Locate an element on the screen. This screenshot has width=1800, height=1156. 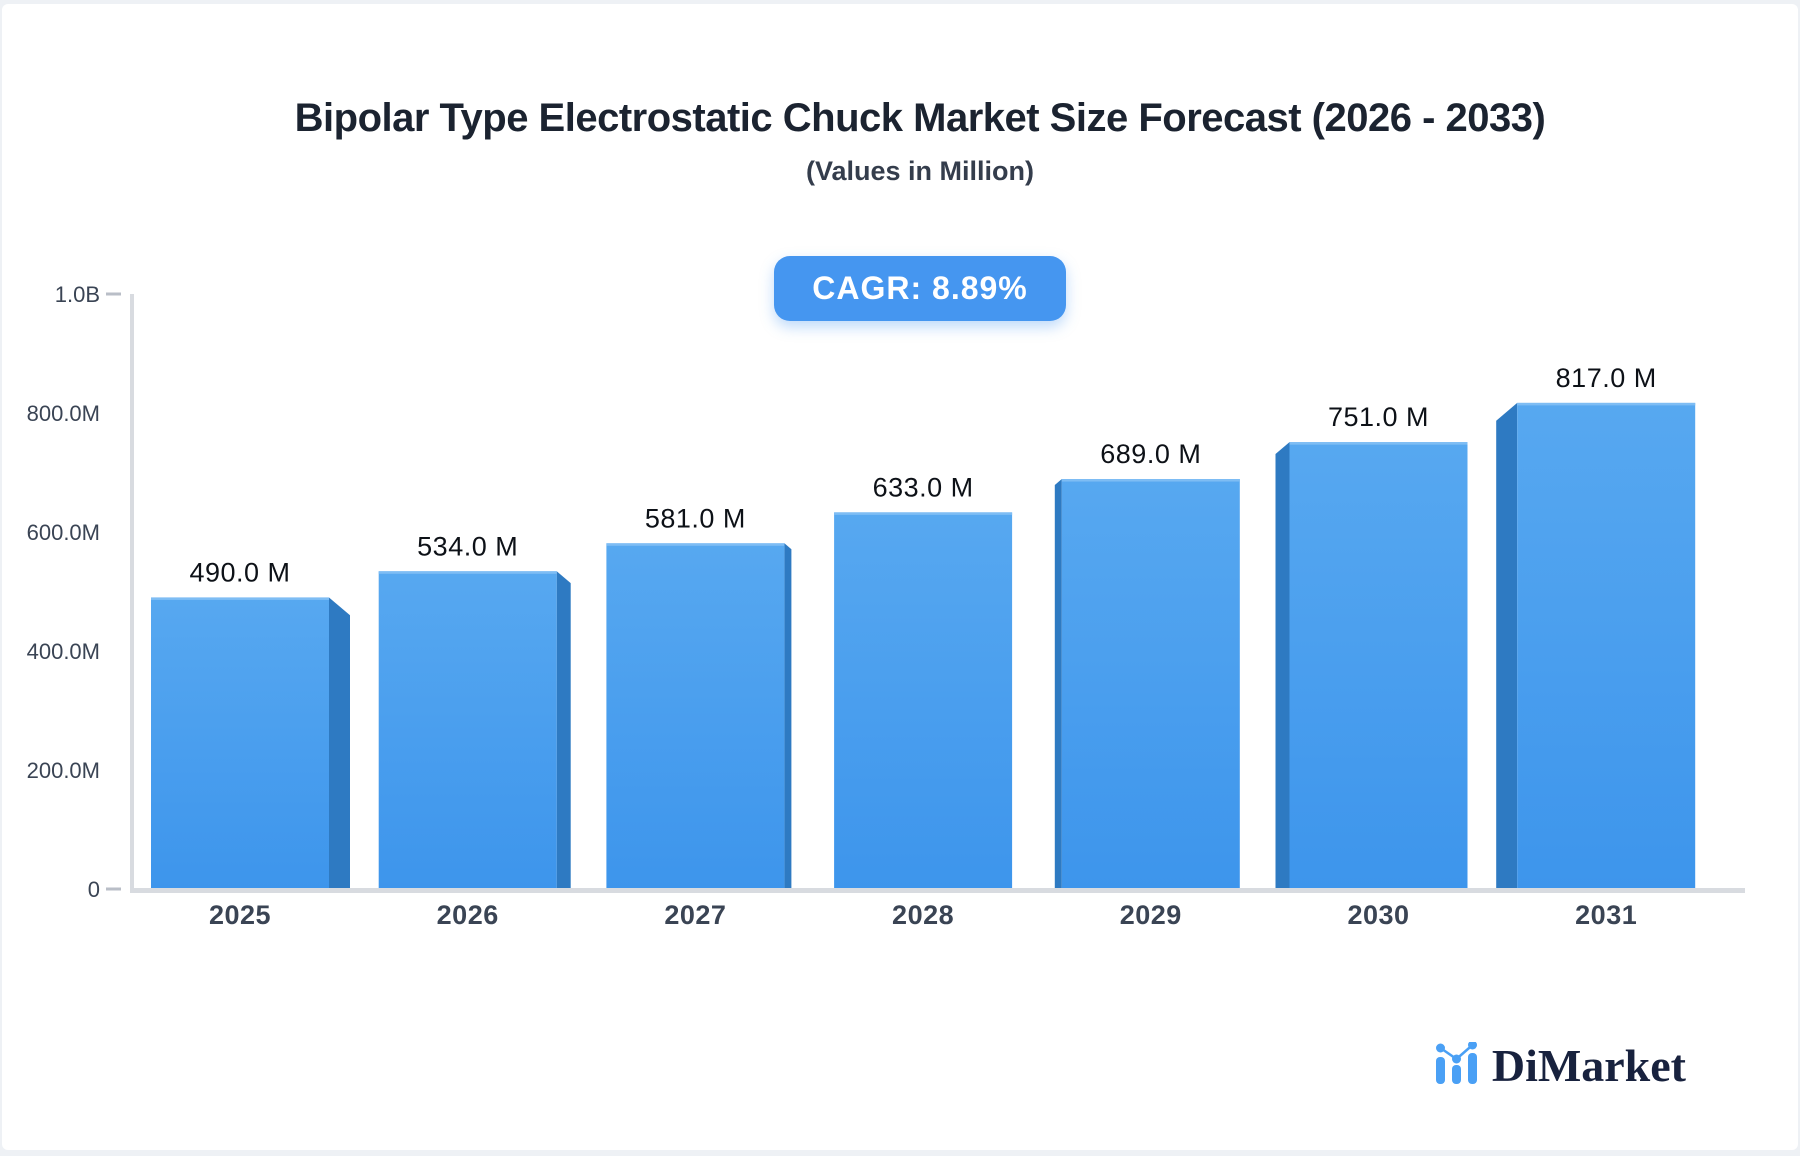
value-label-2030: 751.0 M is located at coordinates (1378, 417).